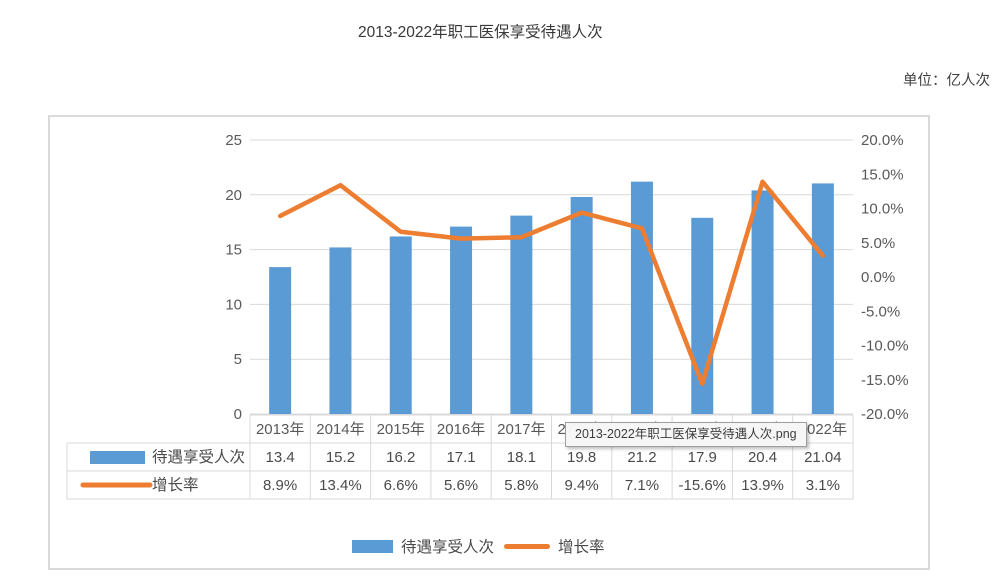 This screenshot has width=1008, height=583. Describe the element at coordinates (340, 429) in the screenshot. I see `x-axis-label: 2014年` at that location.